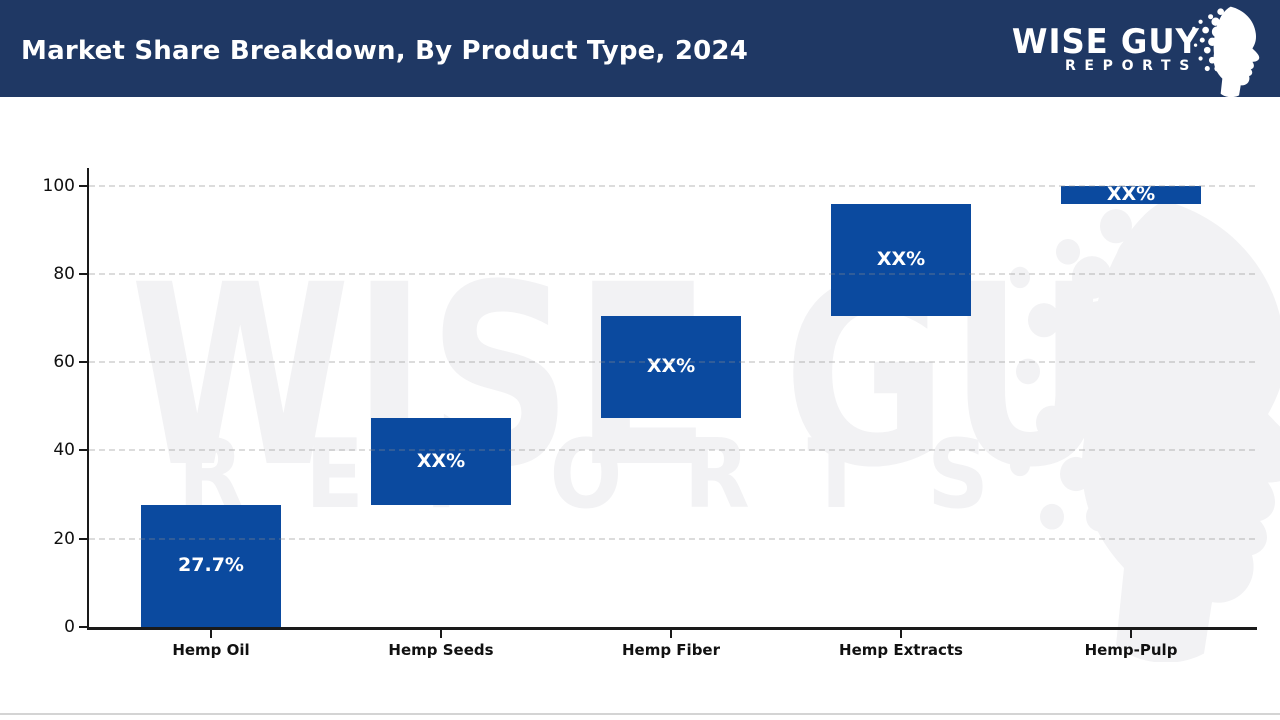  What do you see at coordinates (1226, 51) in the screenshot?
I see `logo-head-icon` at bounding box center [1226, 51].